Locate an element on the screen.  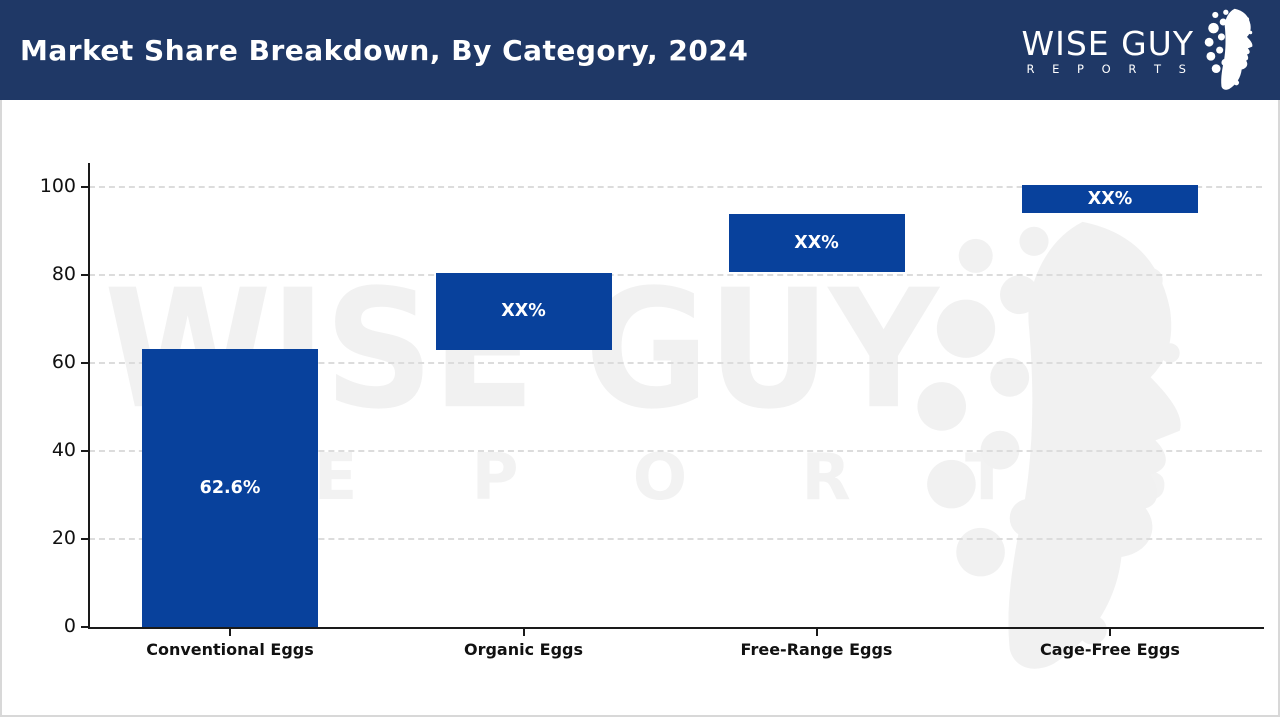
page-border-bottom is located at coordinates (640, 716).